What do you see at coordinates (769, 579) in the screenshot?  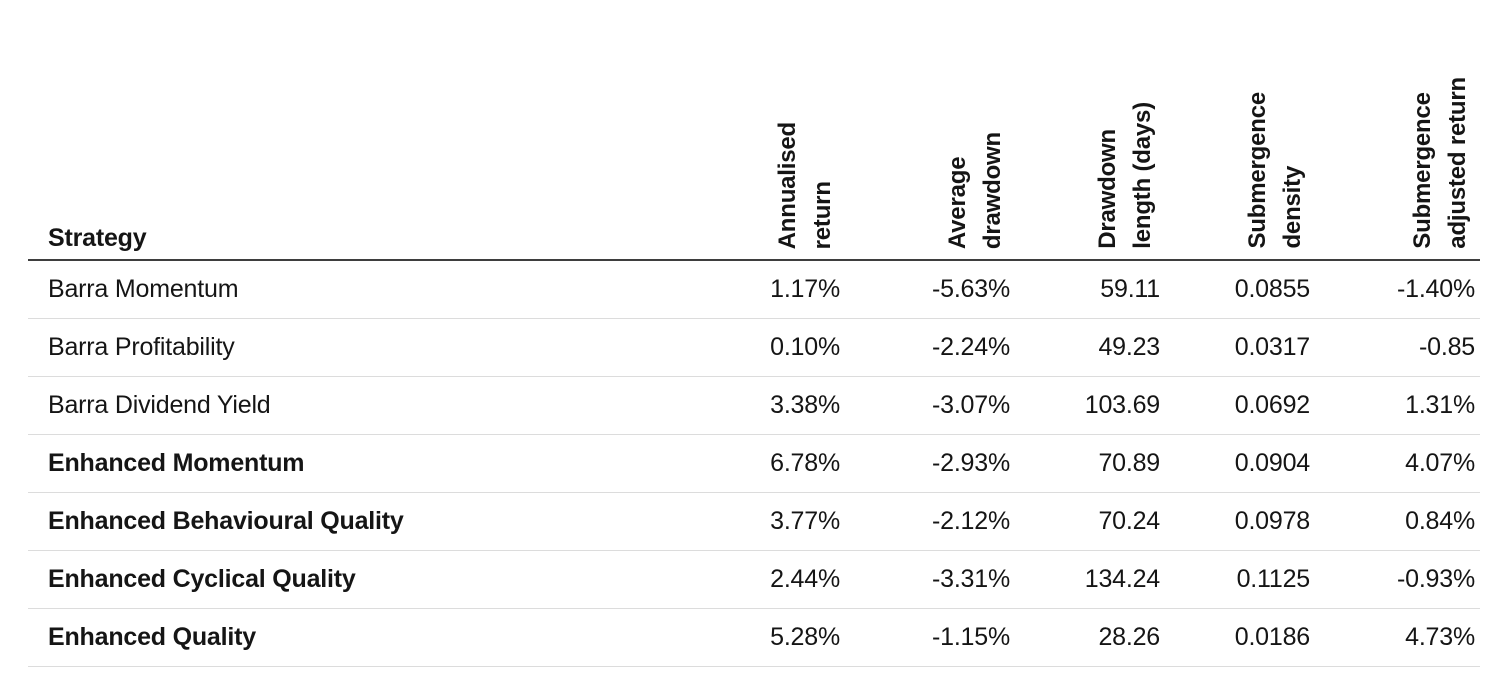 I see `annualised-return-cell: 2.44%` at bounding box center [769, 579].